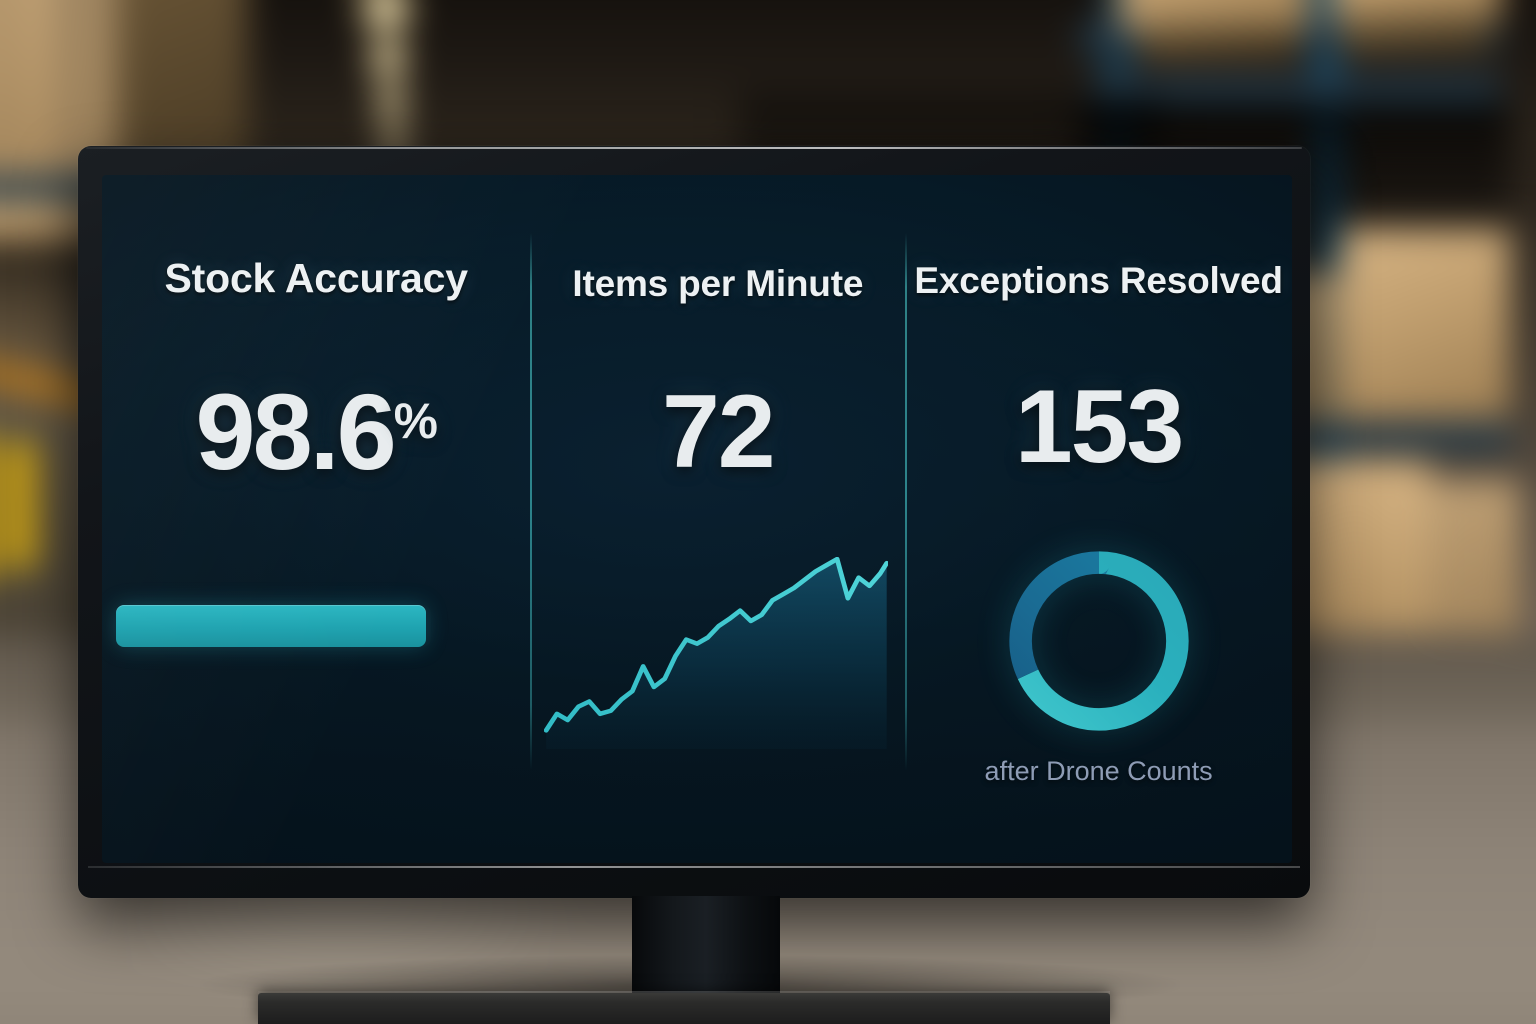  Describe the element at coordinates (684, 992) in the screenshot. I see `monitor-base-highlight` at that location.